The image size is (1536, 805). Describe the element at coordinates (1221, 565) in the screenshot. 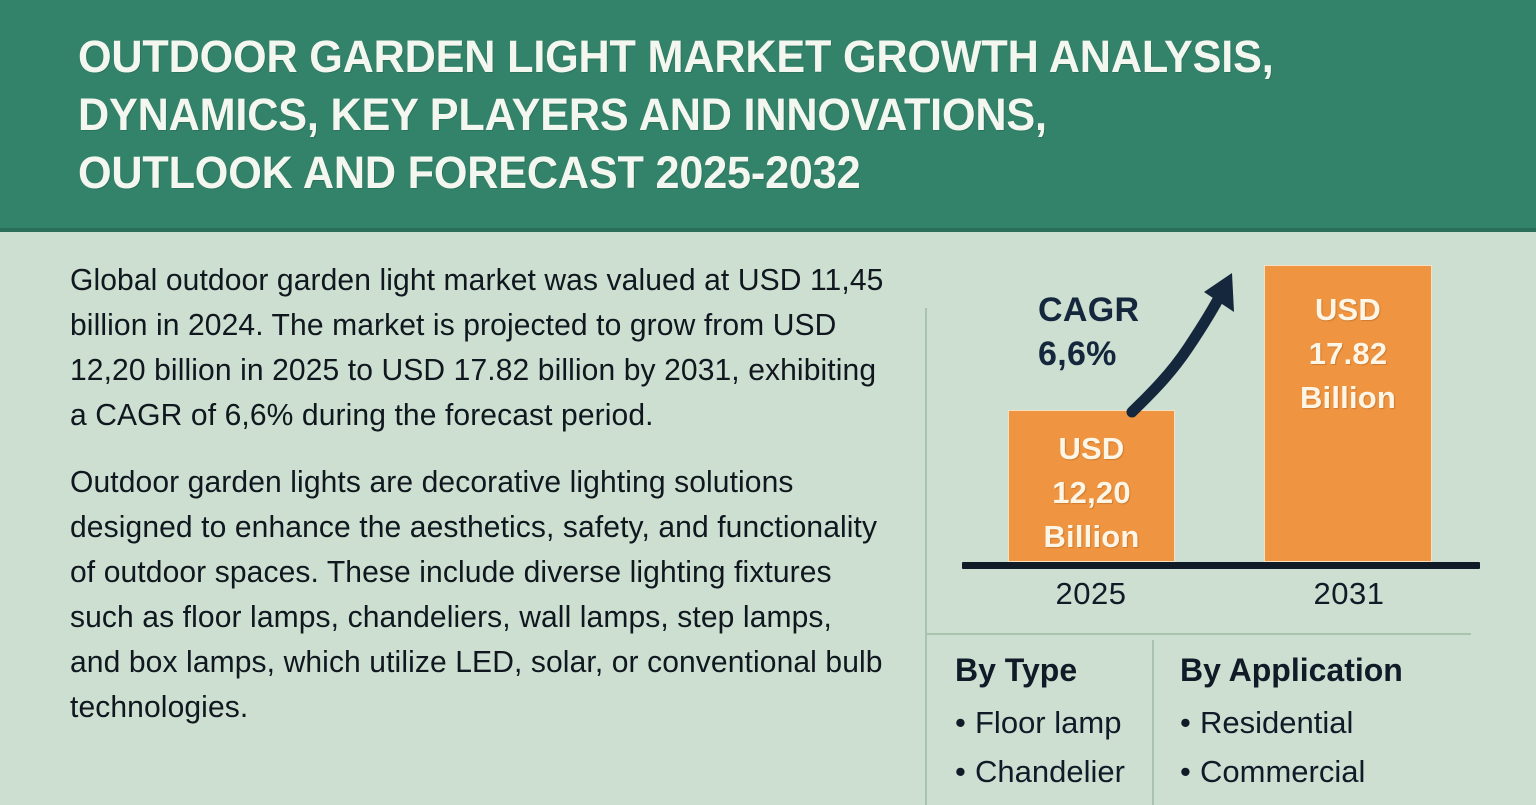

I see `chart-axis-line` at that location.